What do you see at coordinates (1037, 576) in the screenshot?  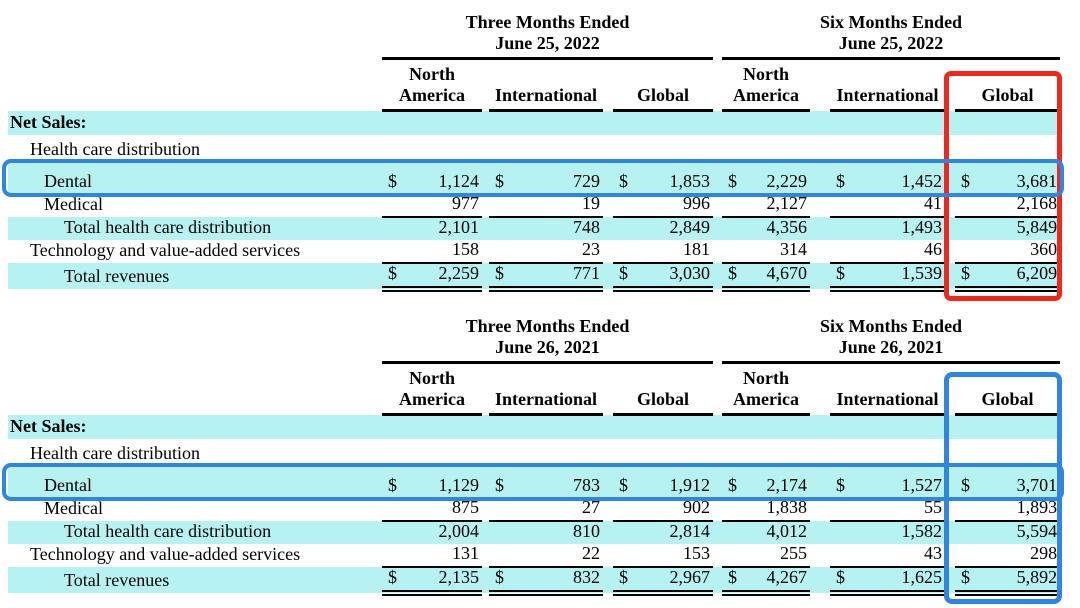 I see `cell-value: 5,892` at bounding box center [1037, 576].